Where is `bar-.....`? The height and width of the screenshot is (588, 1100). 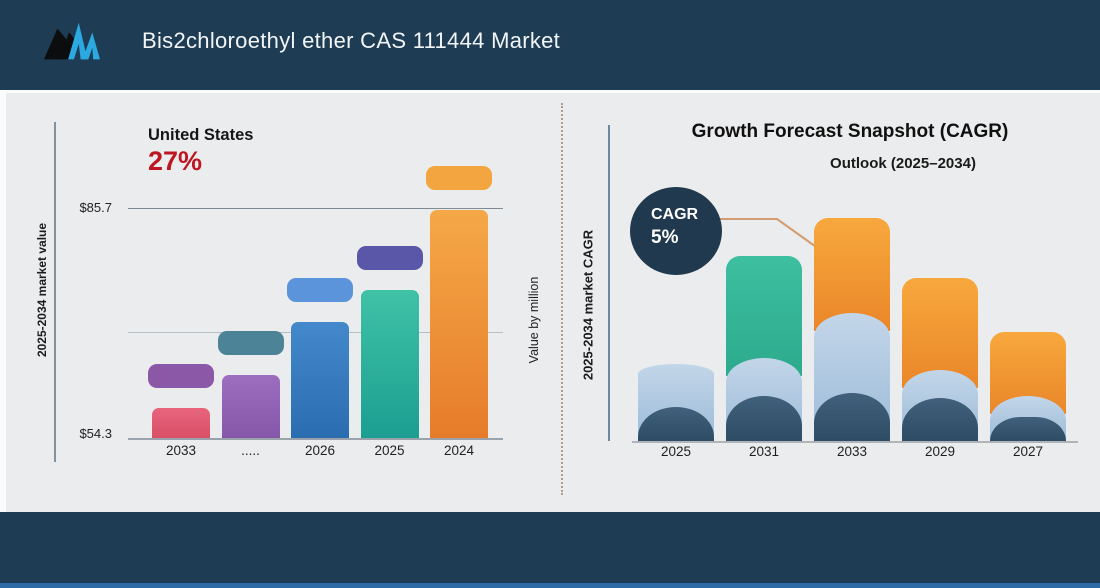
bar-..... is located at coordinates (250, 406).